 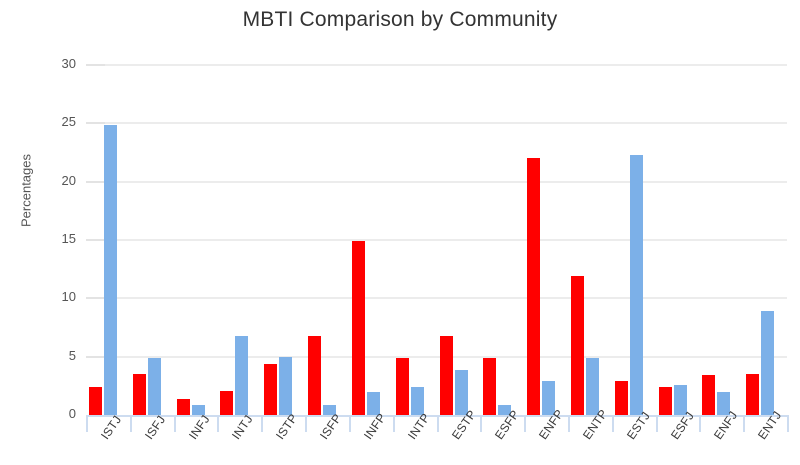 I want to click on y-axis-tick-label: 10, so click(x=68, y=297).